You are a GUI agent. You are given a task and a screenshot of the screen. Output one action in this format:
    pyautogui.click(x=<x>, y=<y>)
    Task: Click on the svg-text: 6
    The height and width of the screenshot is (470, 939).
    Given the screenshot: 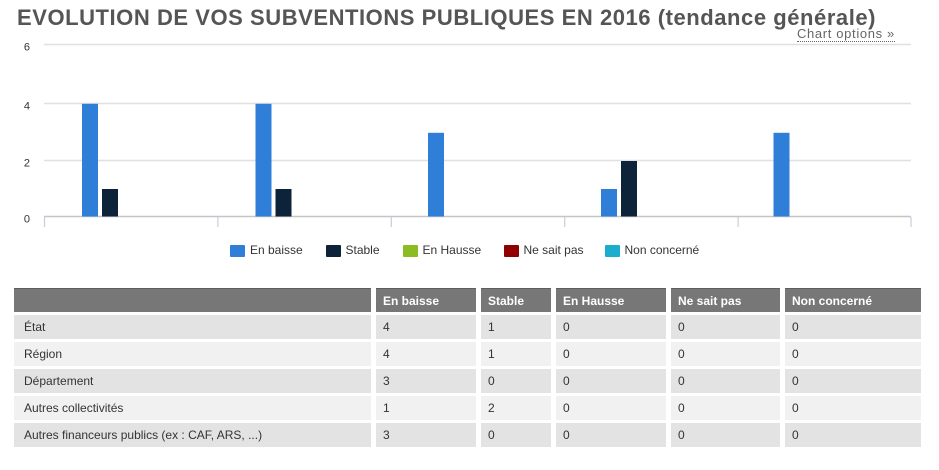 What is the action you would take?
    pyautogui.click(x=27, y=48)
    